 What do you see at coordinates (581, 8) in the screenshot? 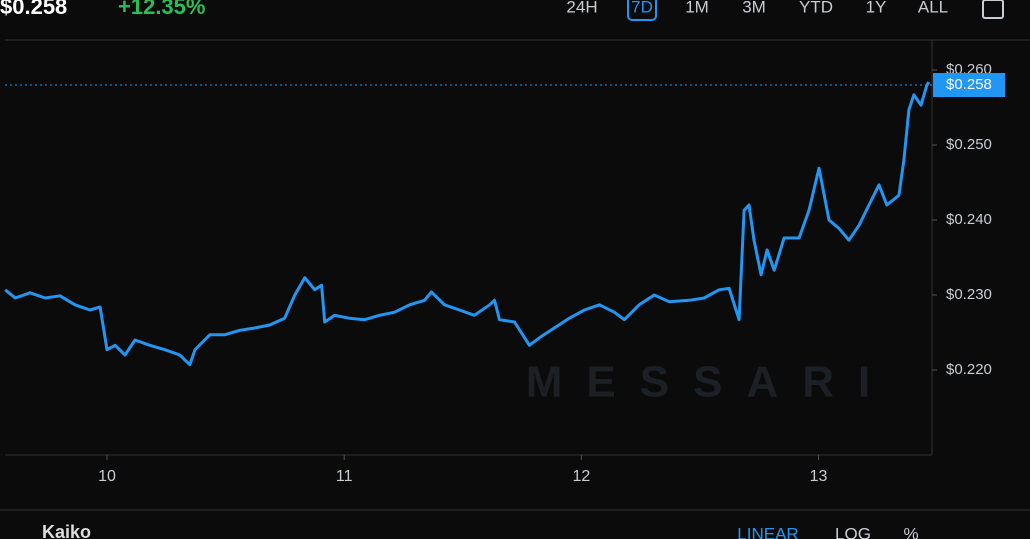
I see `timeframe-button: 24H` at bounding box center [581, 8].